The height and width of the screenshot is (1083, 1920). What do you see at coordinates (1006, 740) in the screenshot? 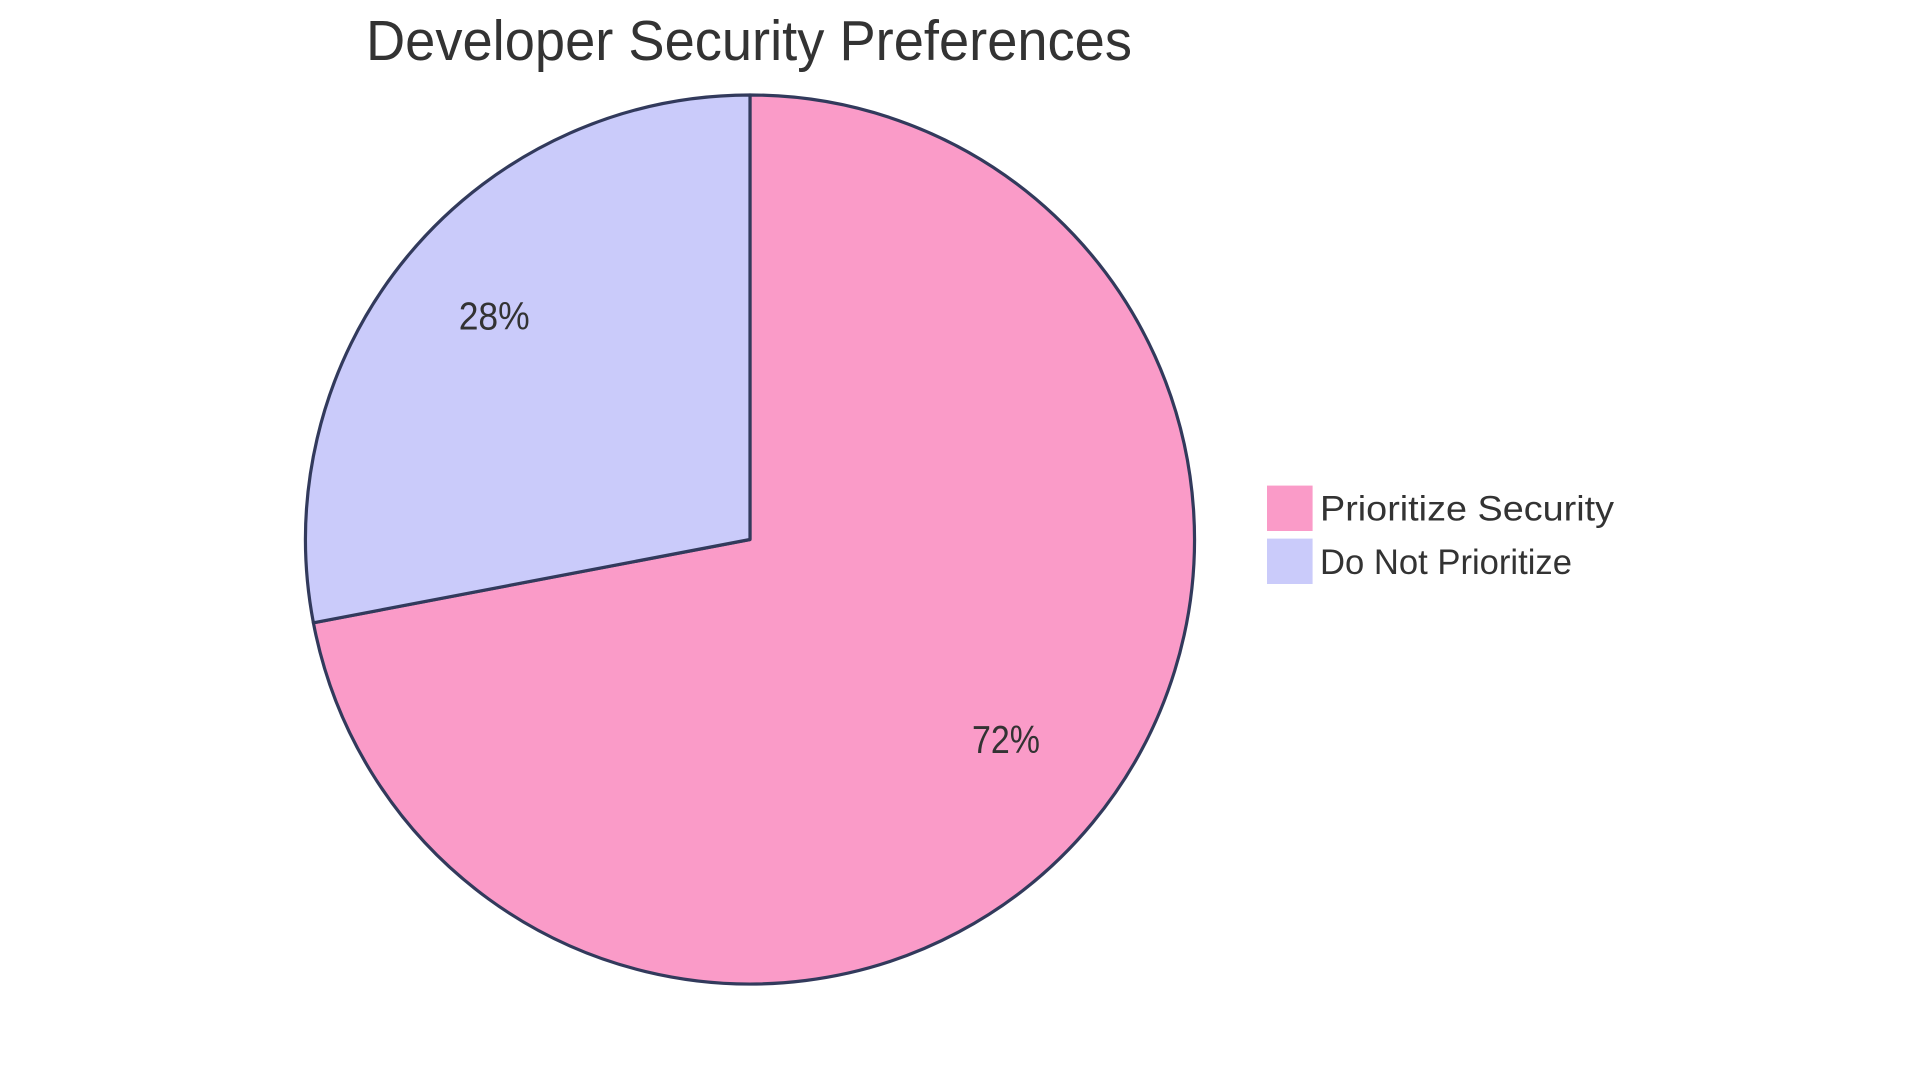
I see `svg-text: 72%` at bounding box center [1006, 740].